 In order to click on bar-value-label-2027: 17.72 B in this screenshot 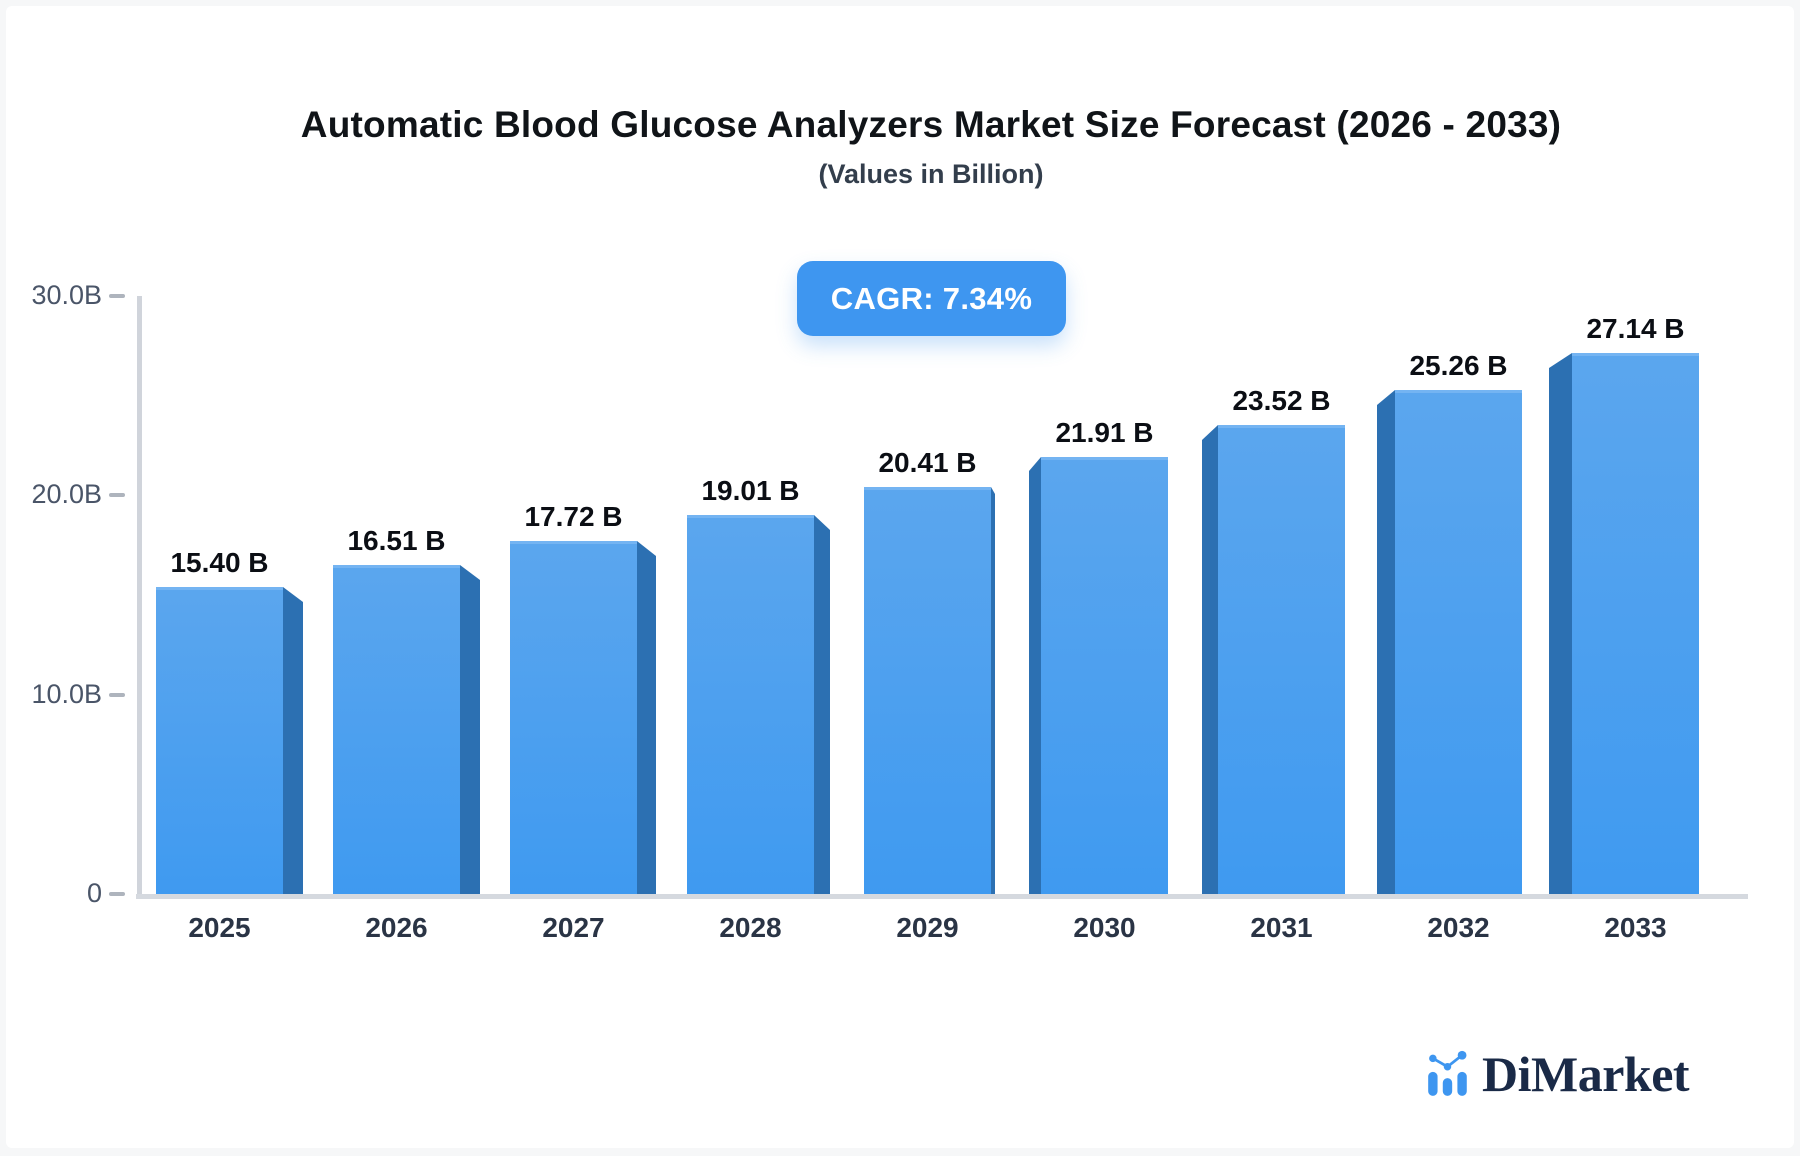, I will do `click(573, 516)`.